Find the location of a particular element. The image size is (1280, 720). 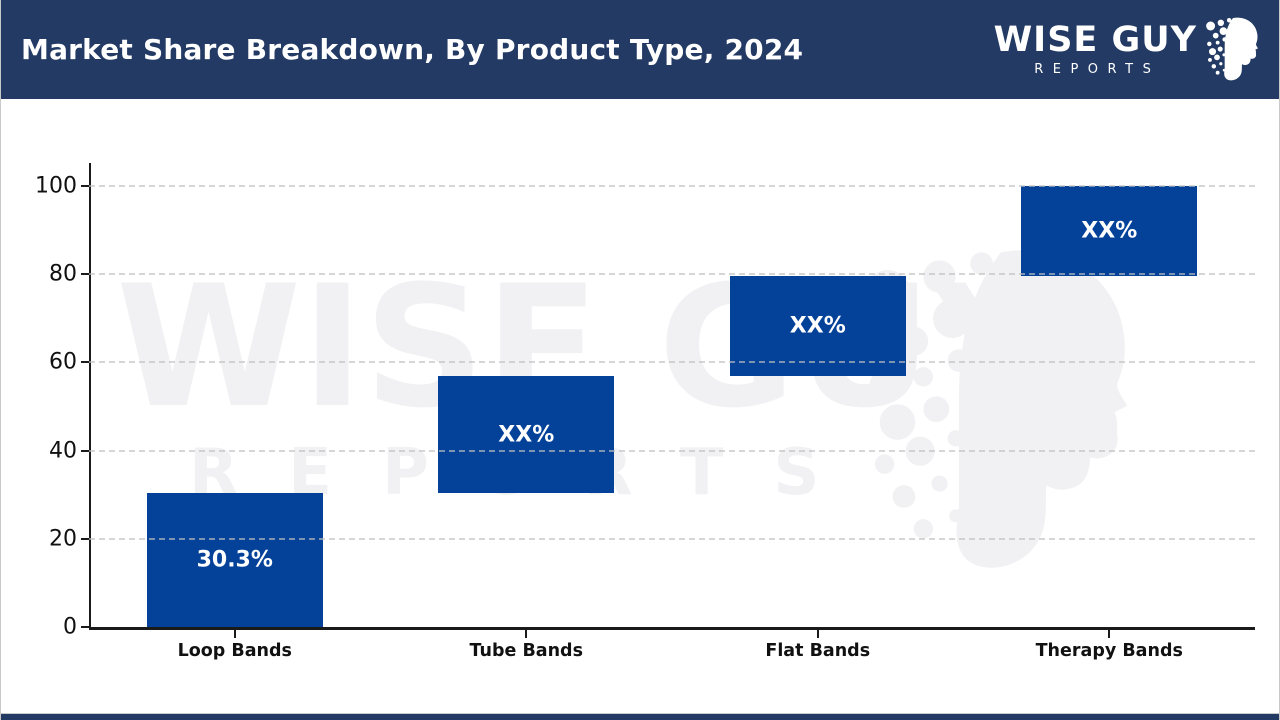

logo-subtitle: REPORTS is located at coordinates (1097, 69).